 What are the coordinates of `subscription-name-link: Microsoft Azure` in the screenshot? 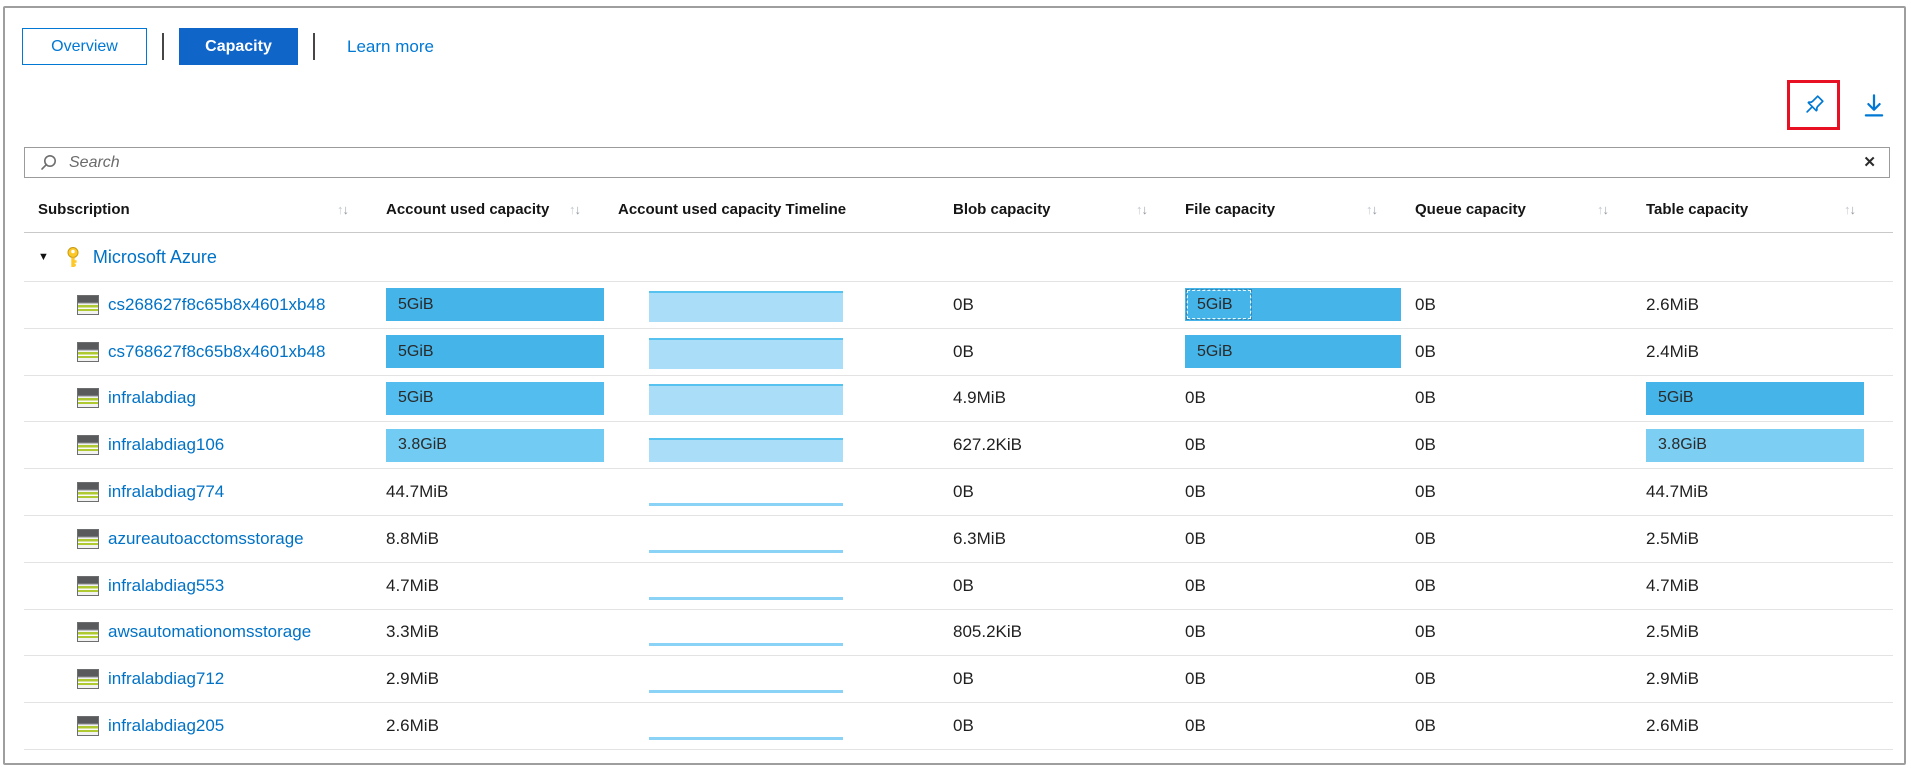 It's located at (154, 256).